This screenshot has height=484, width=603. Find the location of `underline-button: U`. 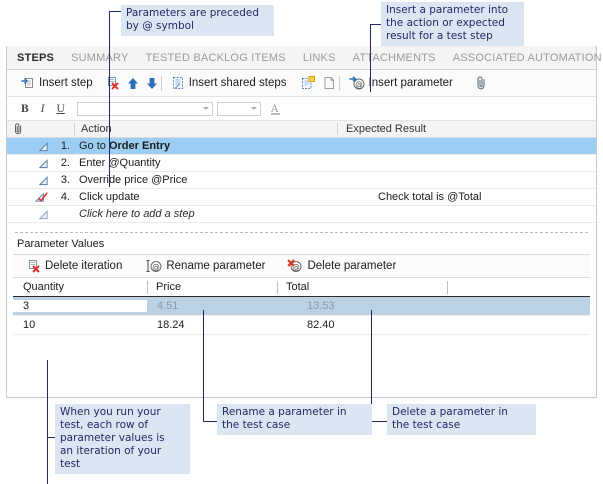

underline-button: U is located at coordinates (60, 108).